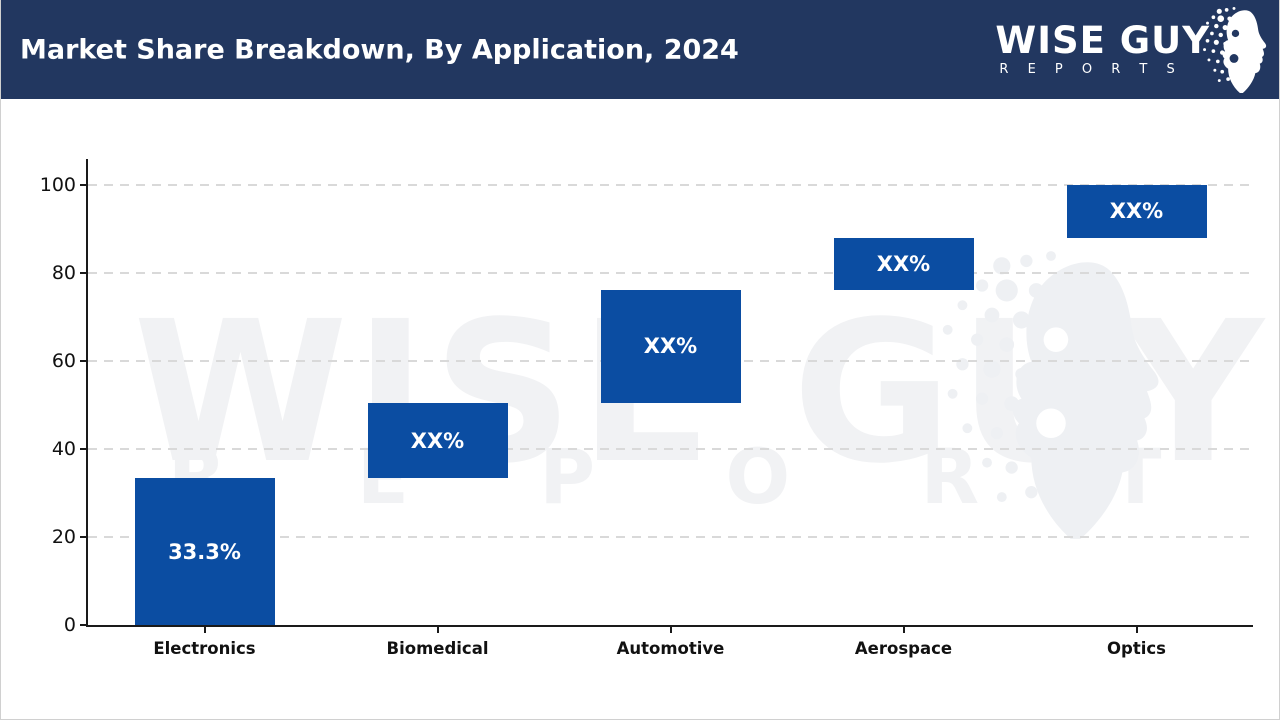  Describe the element at coordinates (204, 629) in the screenshot. I see `x-tick-mark-electronics` at that location.